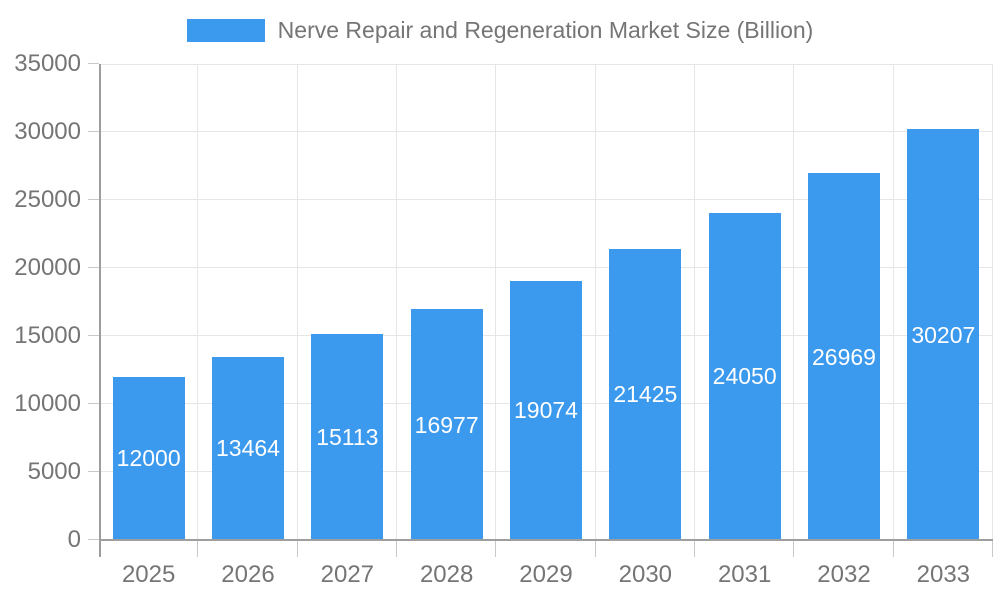 The width and height of the screenshot is (1000, 600). I want to click on y-tick-label: 5000, so click(54, 471).